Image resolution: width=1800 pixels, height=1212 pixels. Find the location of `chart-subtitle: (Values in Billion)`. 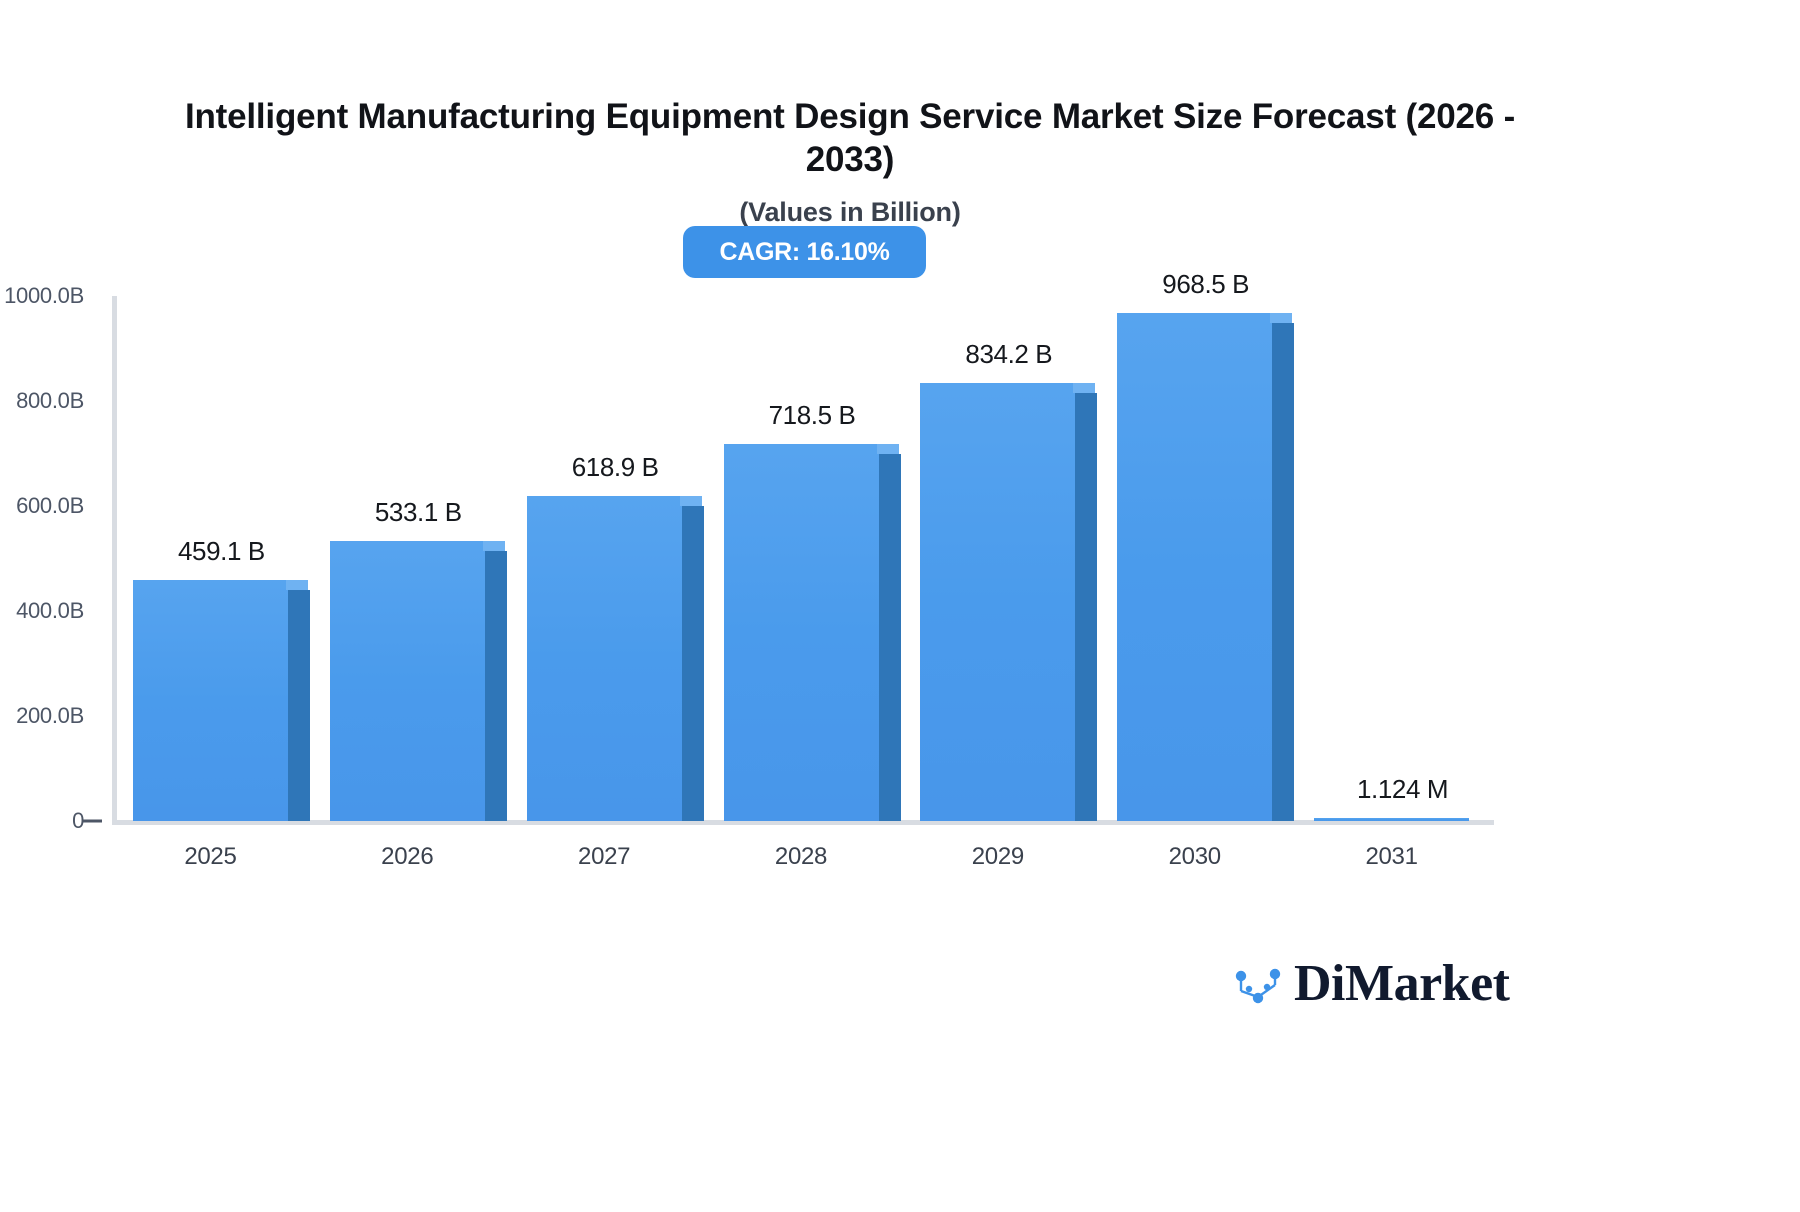

chart-subtitle: (Values in Billion) is located at coordinates (850, 212).